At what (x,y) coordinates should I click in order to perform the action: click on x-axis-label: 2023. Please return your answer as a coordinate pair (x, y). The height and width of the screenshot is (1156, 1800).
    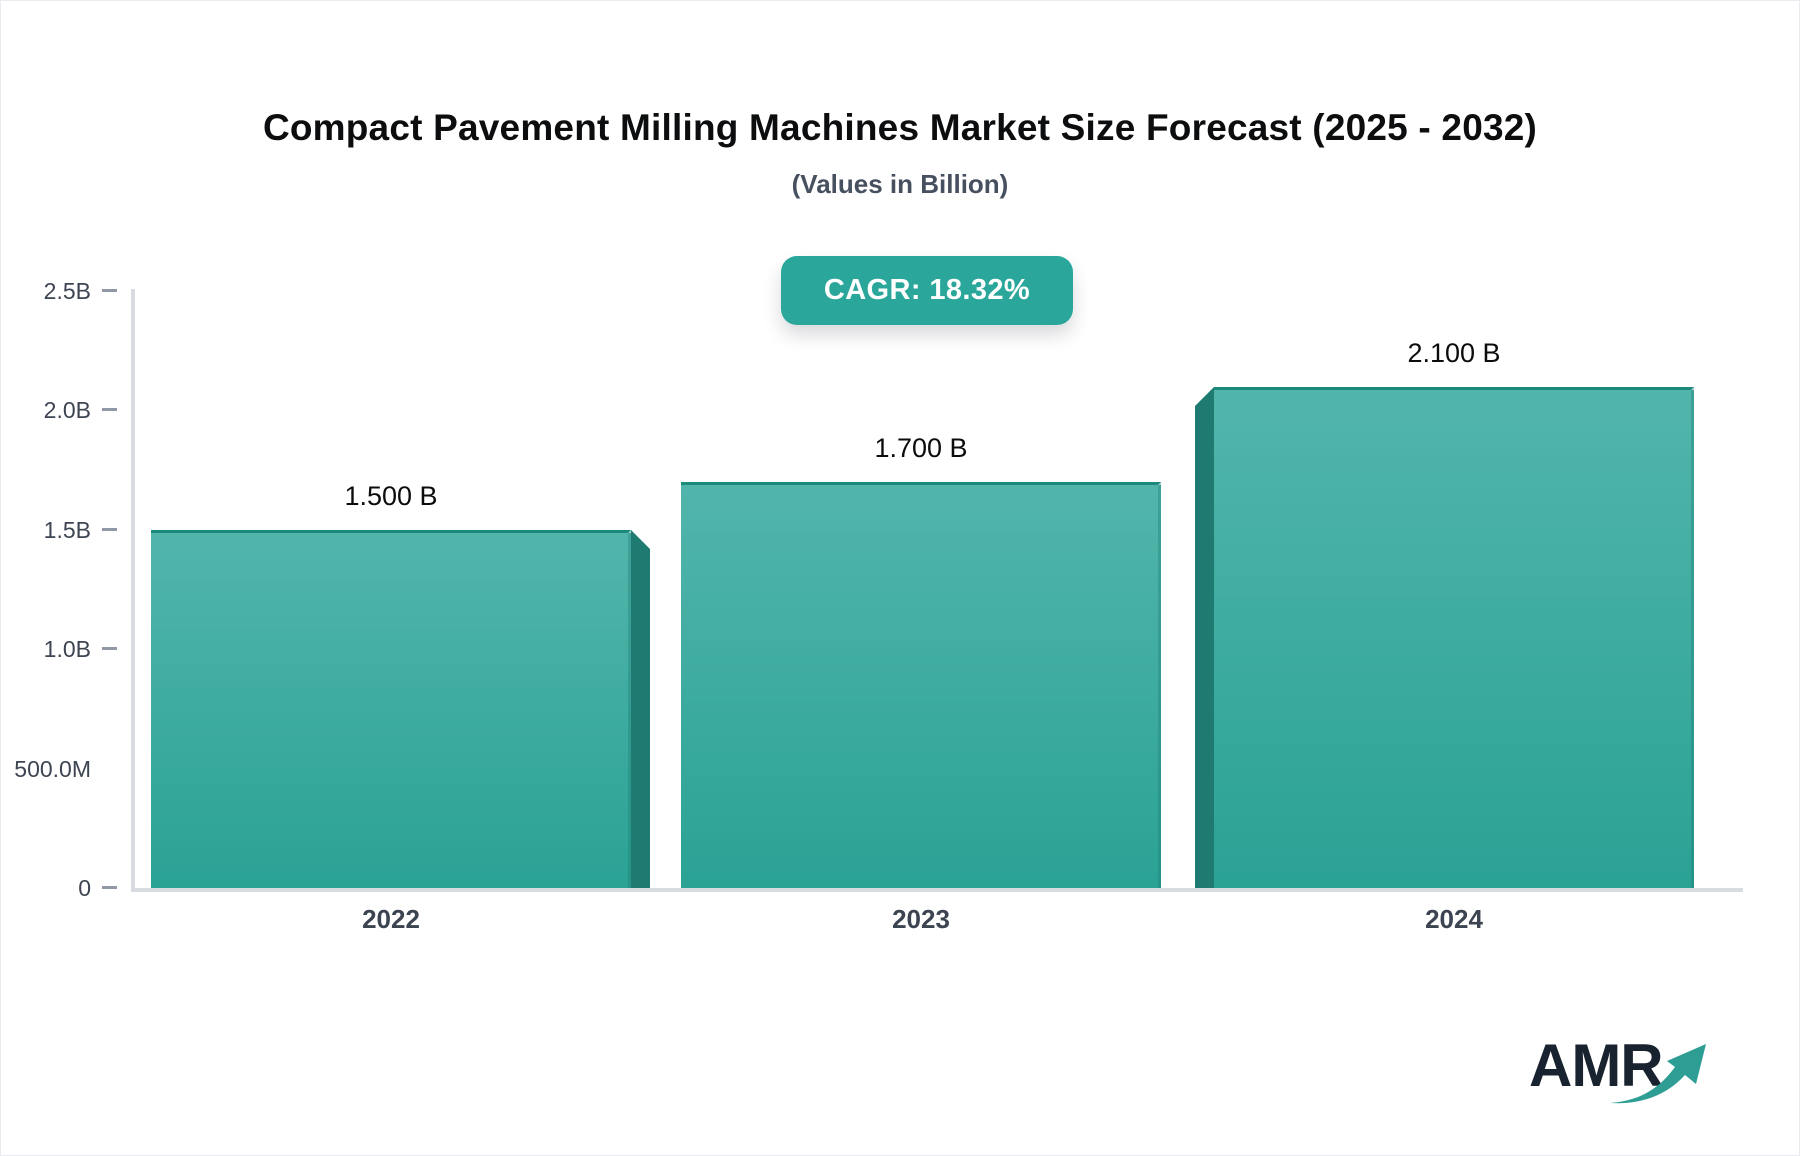
    Looking at the image, I should click on (921, 919).